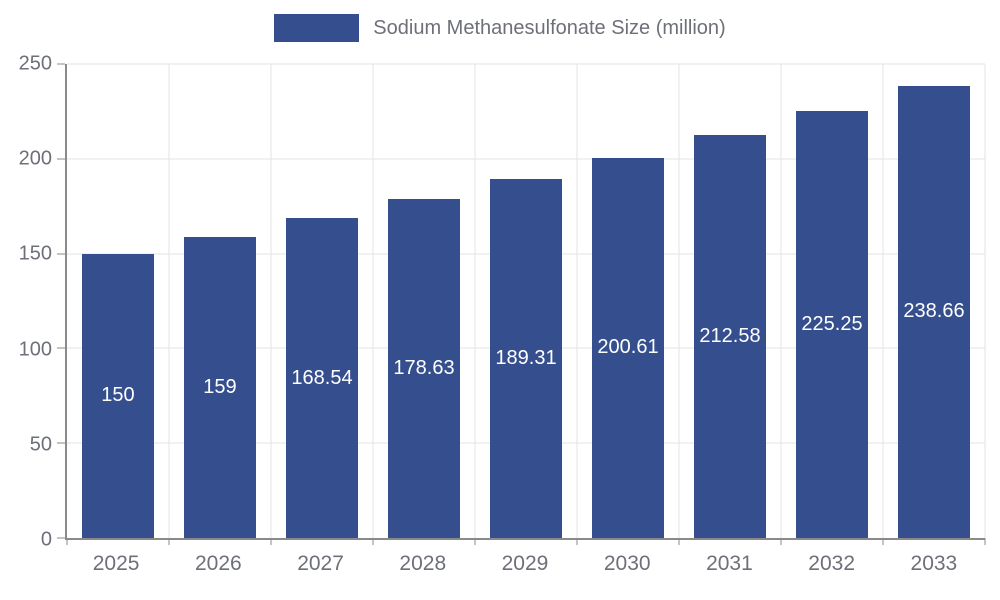 The height and width of the screenshot is (600, 1000). What do you see at coordinates (423, 563) in the screenshot?
I see `x-category-label: 2028` at bounding box center [423, 563].